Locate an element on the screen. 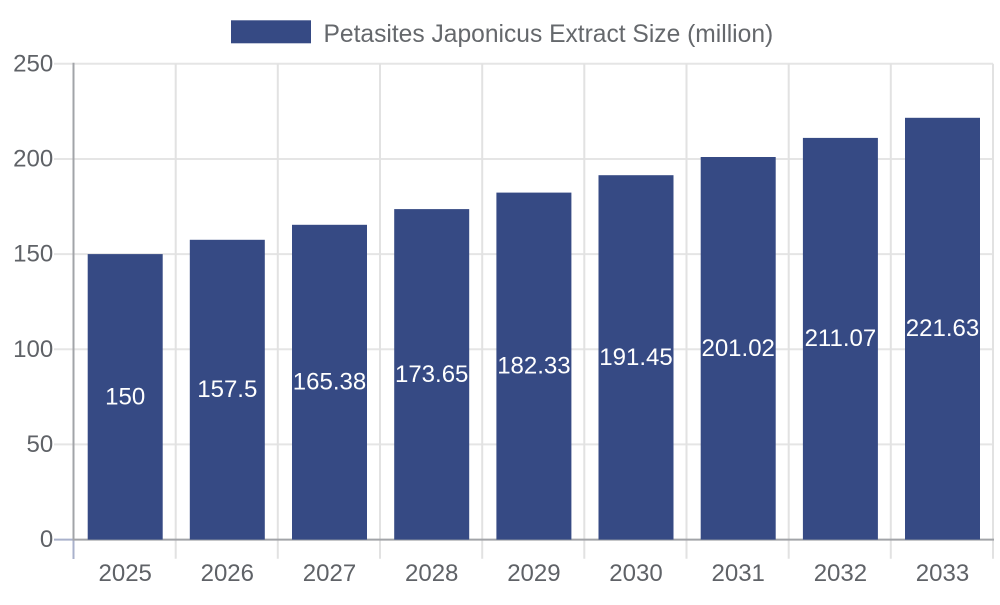  svg-text: 191.45 is located at coordinates (635, 357).